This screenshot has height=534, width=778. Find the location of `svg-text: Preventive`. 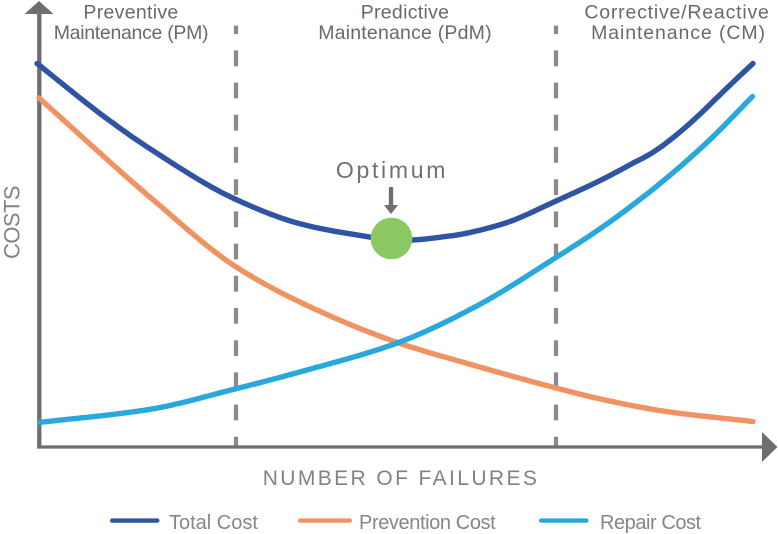

svg-text: Preventive is located at coordinates (130, 13).